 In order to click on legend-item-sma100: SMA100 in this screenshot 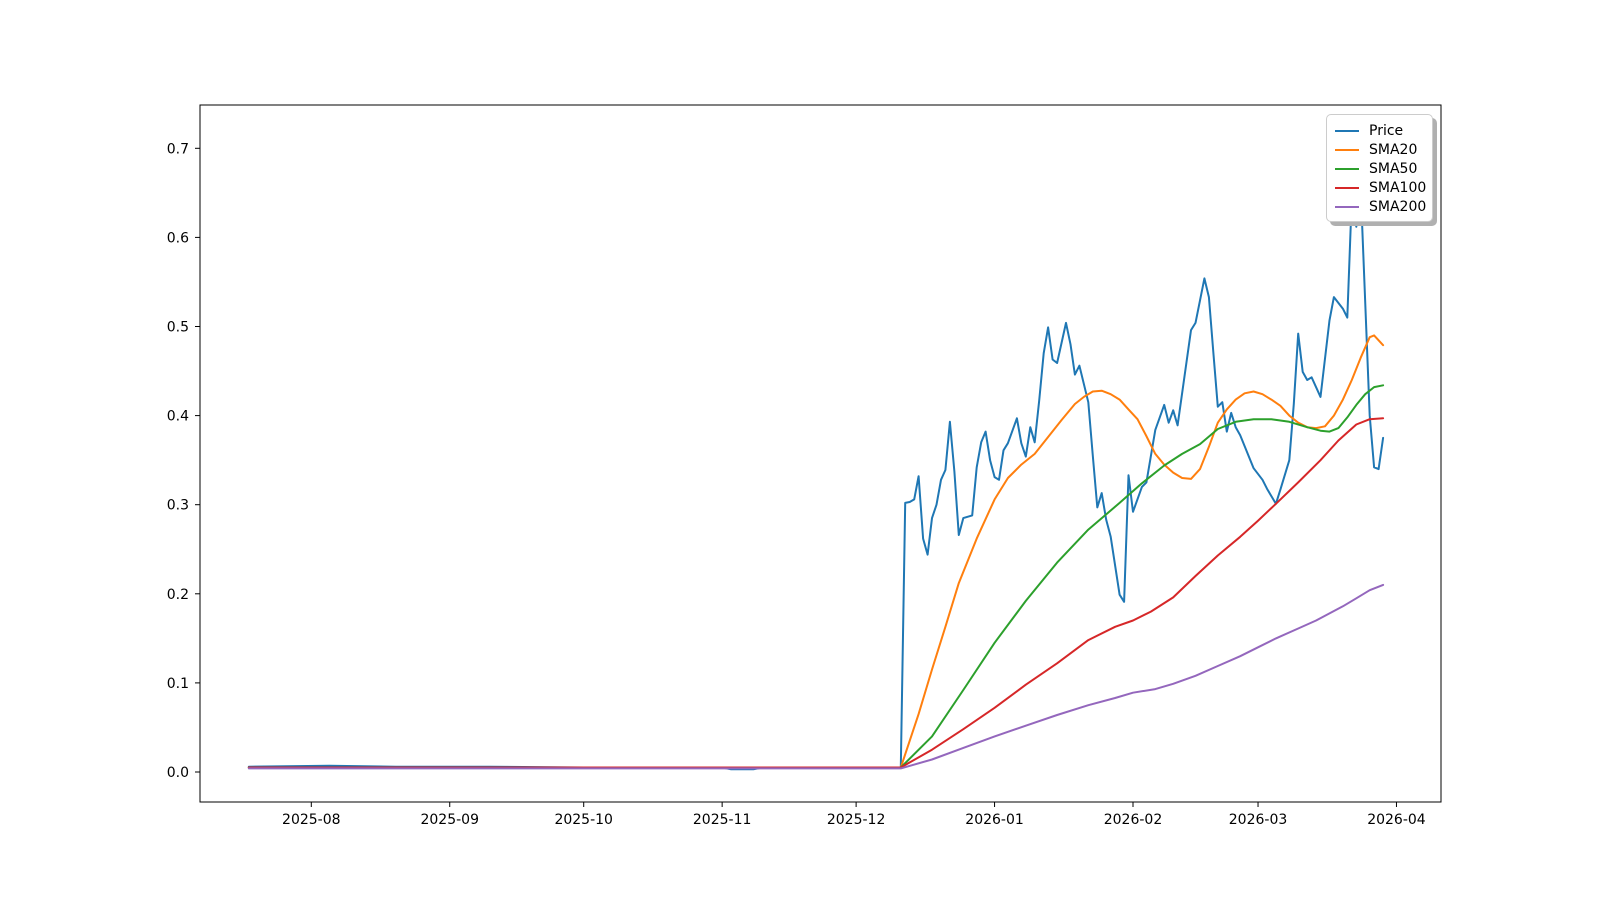, I will do `click(1381, 187)`.